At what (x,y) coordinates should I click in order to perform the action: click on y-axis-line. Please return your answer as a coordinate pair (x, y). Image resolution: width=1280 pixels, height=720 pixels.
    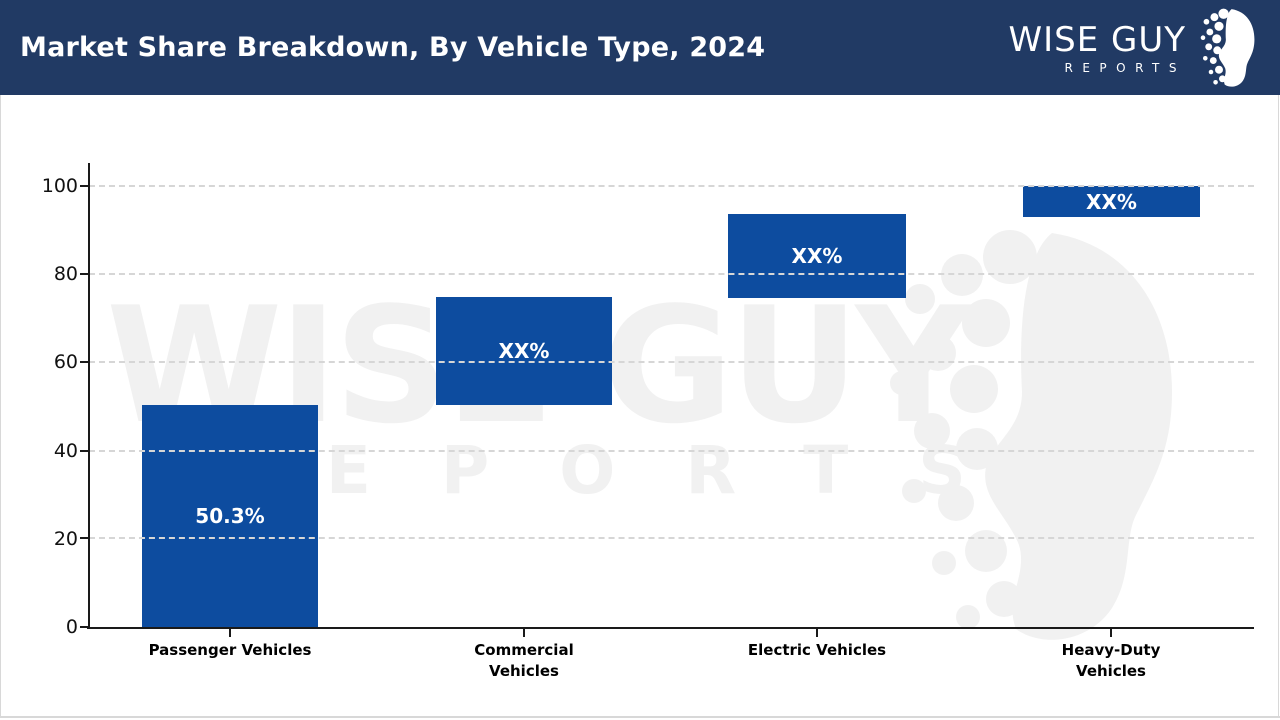
    Looking at the image, I should click on (89, 396).